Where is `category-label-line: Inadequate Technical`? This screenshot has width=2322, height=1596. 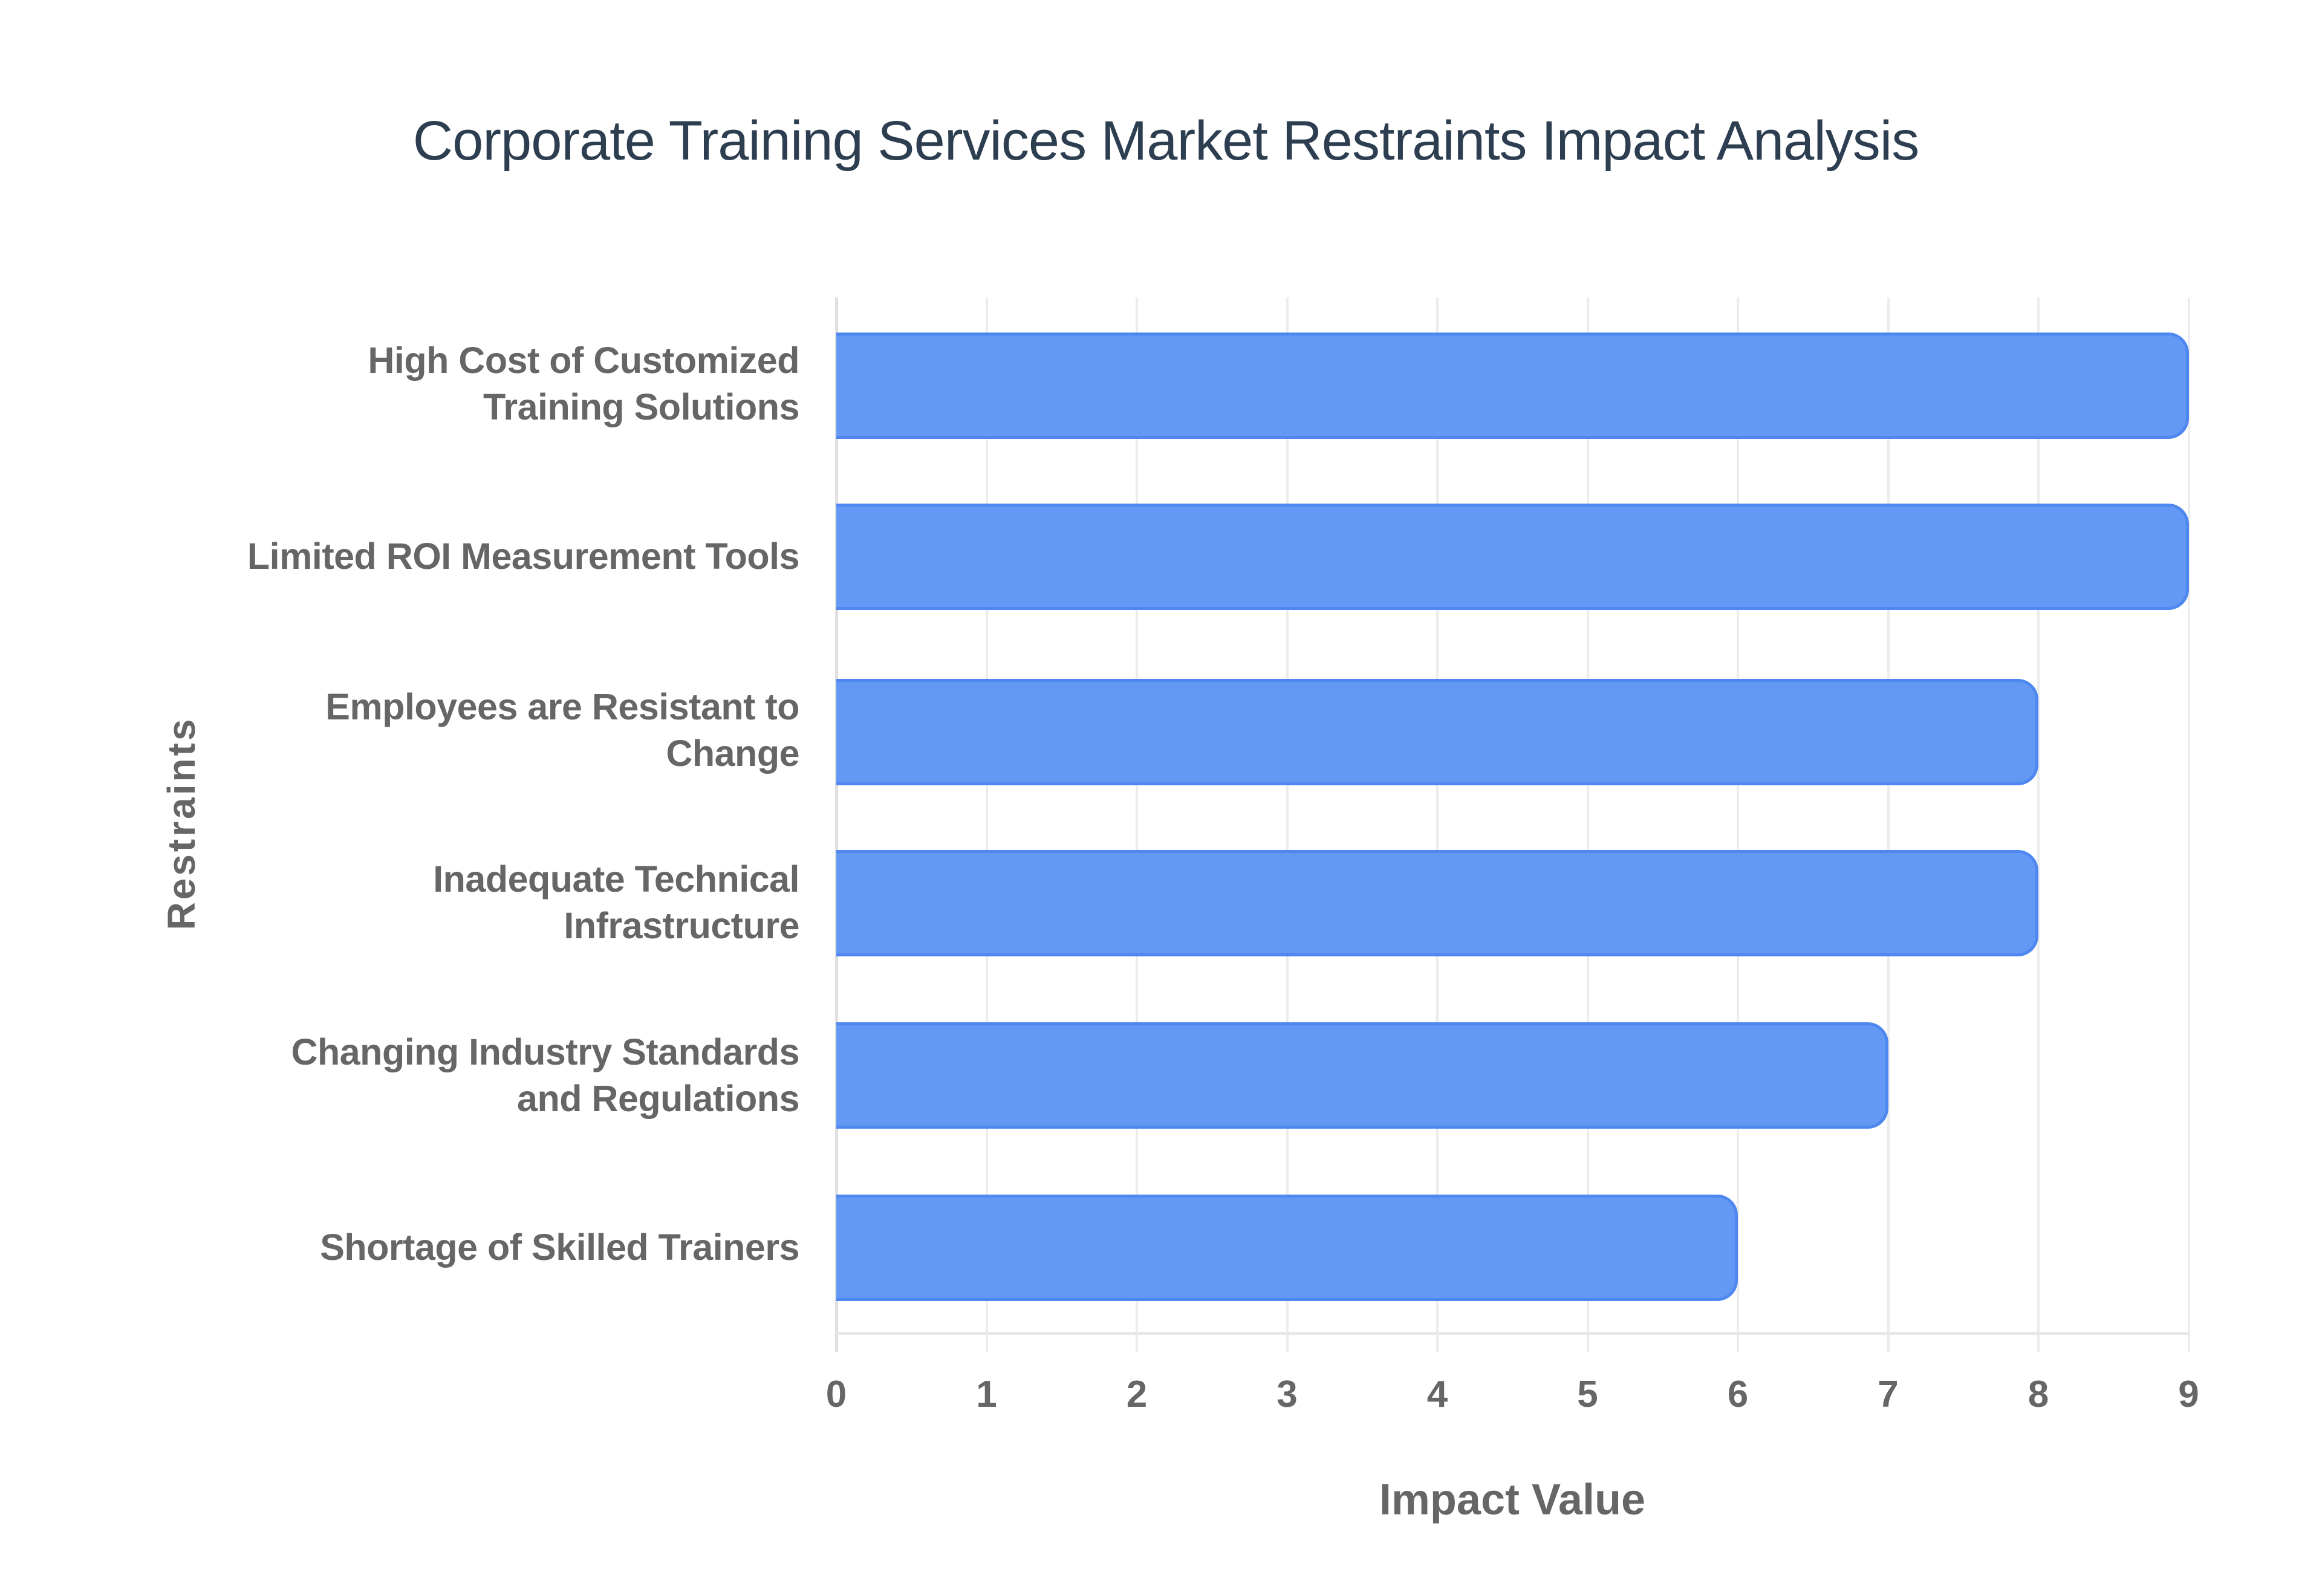 category-label-line: Inadequate Technical is located at coordinates (616, 879).